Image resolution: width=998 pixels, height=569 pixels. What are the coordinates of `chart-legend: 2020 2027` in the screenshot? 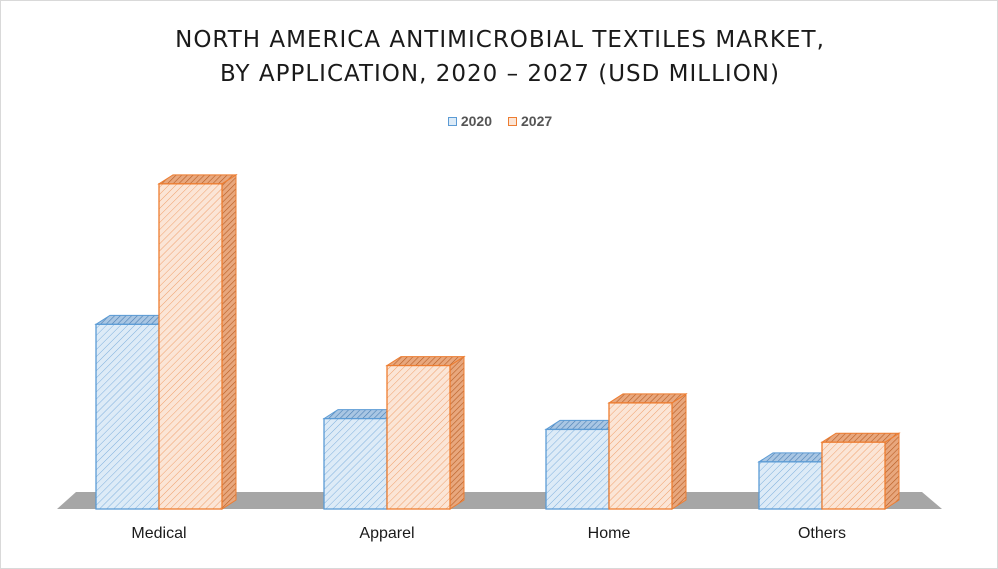 It's located at (499, 121).